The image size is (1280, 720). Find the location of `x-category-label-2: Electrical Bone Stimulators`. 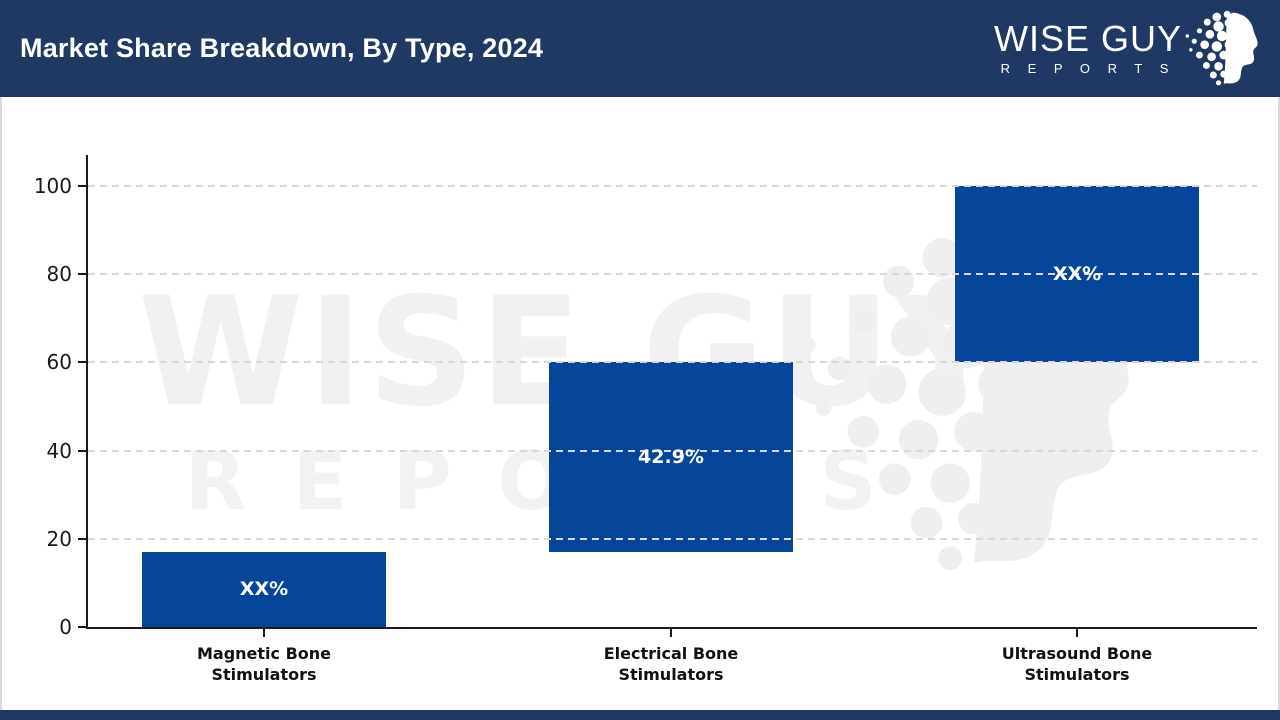

x-category-label-2: Electrical Bone Stimulators is located at coordinates (671, 664).